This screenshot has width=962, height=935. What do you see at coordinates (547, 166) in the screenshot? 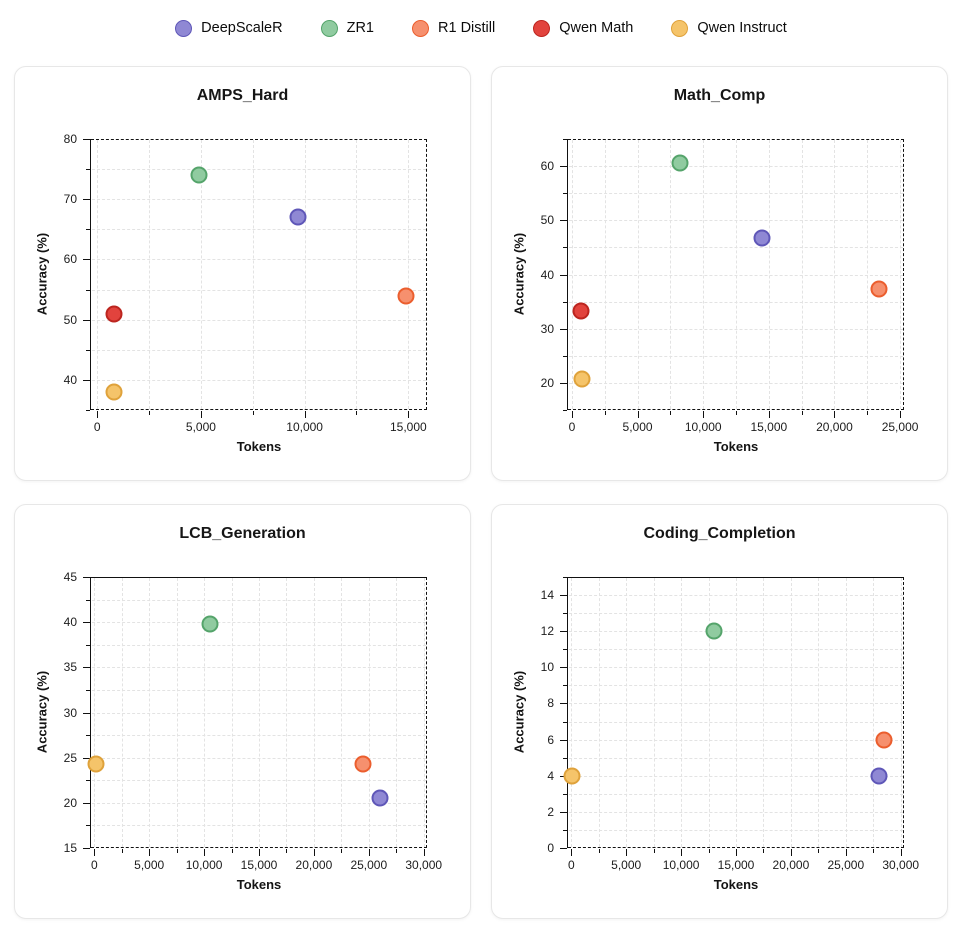
I see `y-tick-label: 60` at bounding box center [547, 166].